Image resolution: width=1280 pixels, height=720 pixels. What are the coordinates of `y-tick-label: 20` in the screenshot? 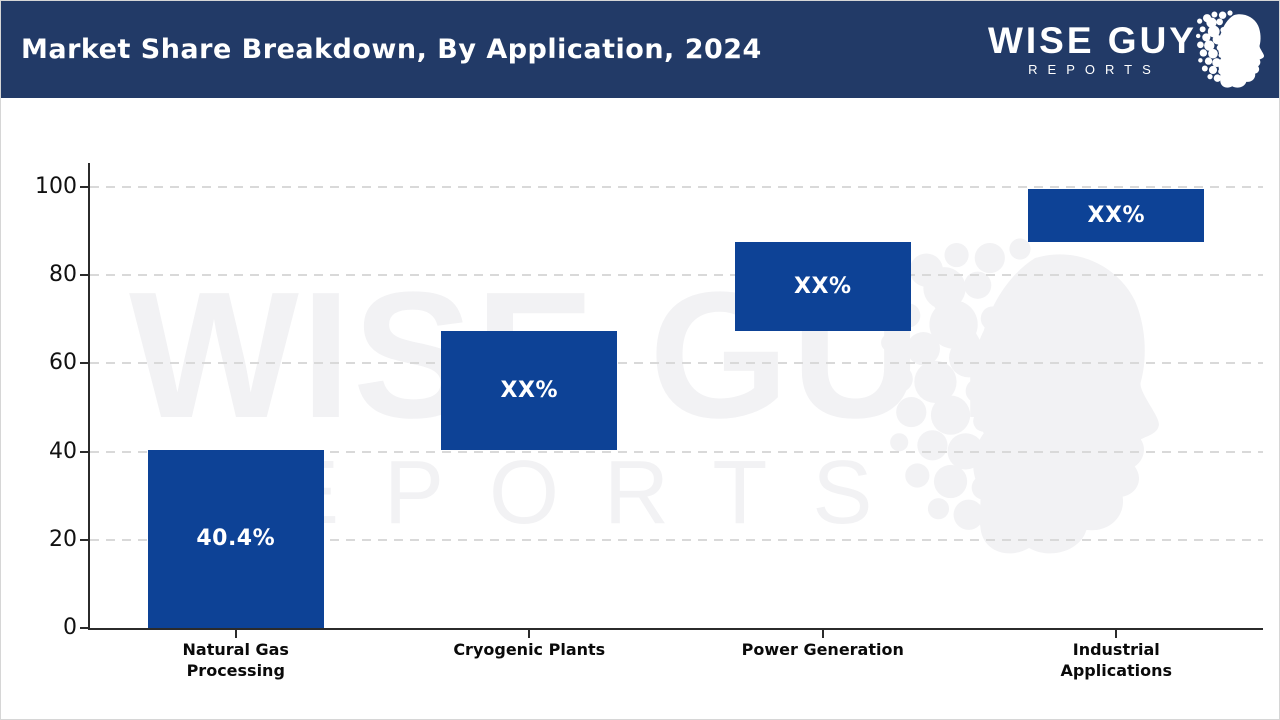 It's located at (63, 539).